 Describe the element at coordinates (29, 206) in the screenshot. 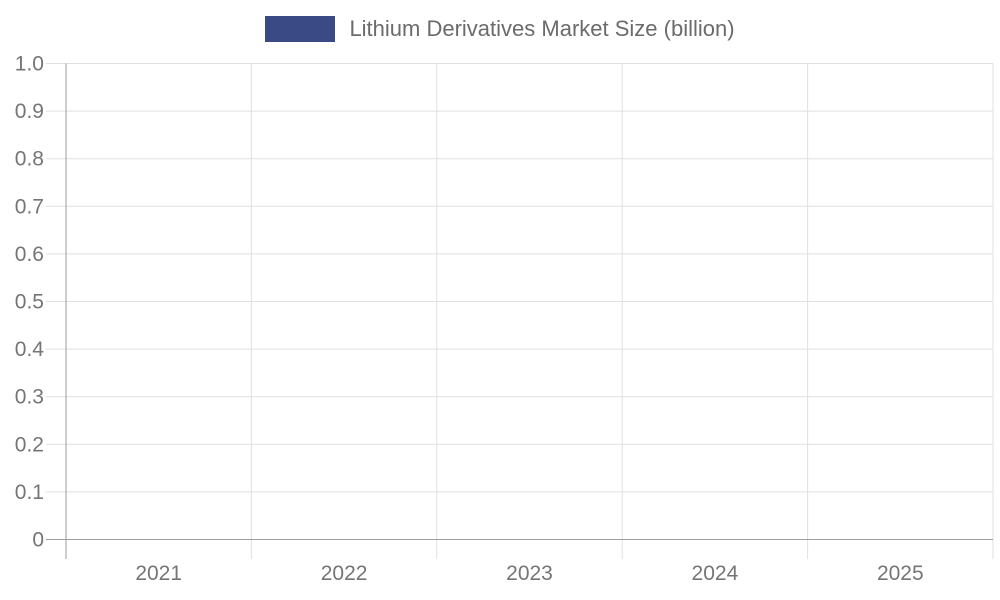

I see `y-tick-label: 0.7` at that location.